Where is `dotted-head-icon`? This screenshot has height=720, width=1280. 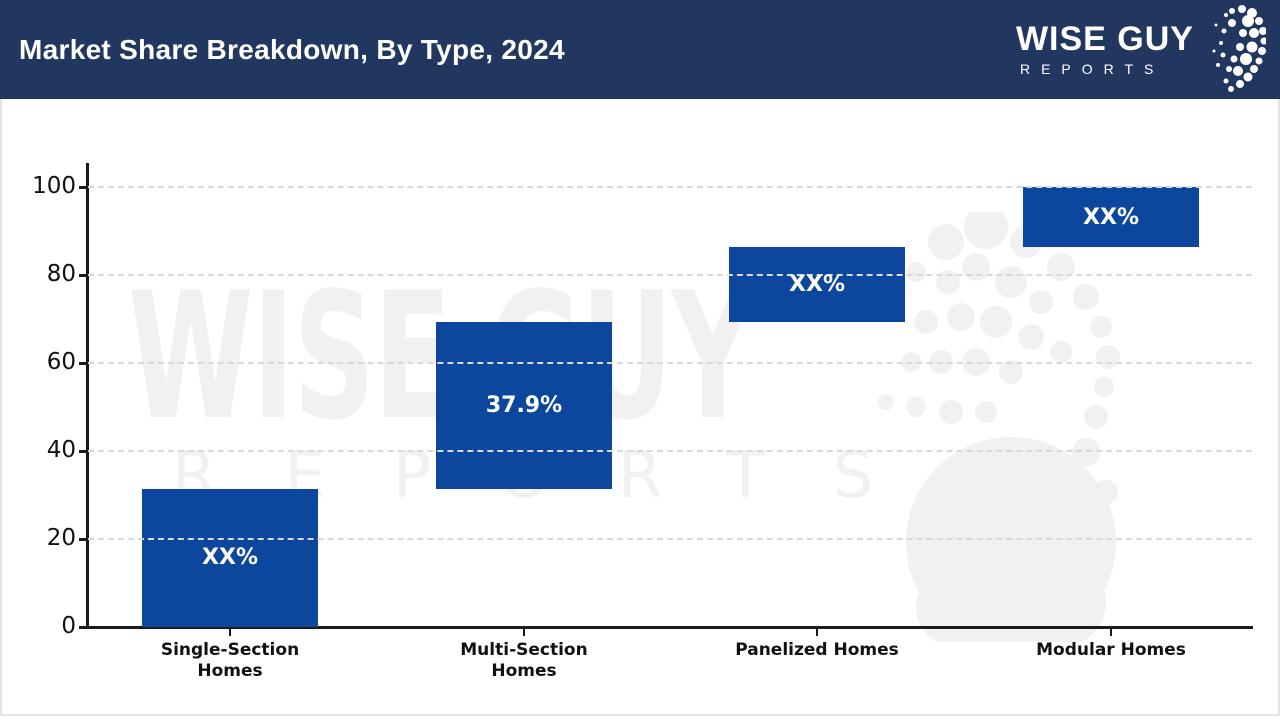 dotted-head-icon is located at coordinates (1239, 48).